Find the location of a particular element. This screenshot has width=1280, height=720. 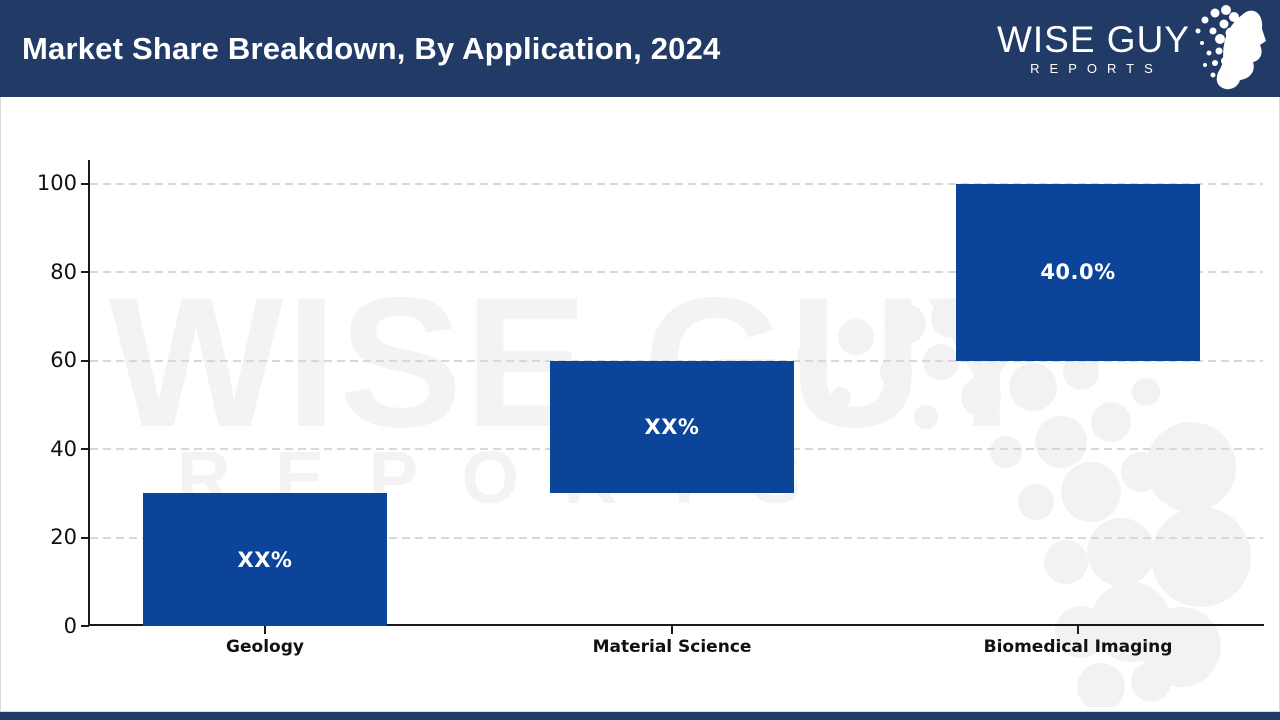

x-tick-label: Material Science is located at coordinates (672, 647).